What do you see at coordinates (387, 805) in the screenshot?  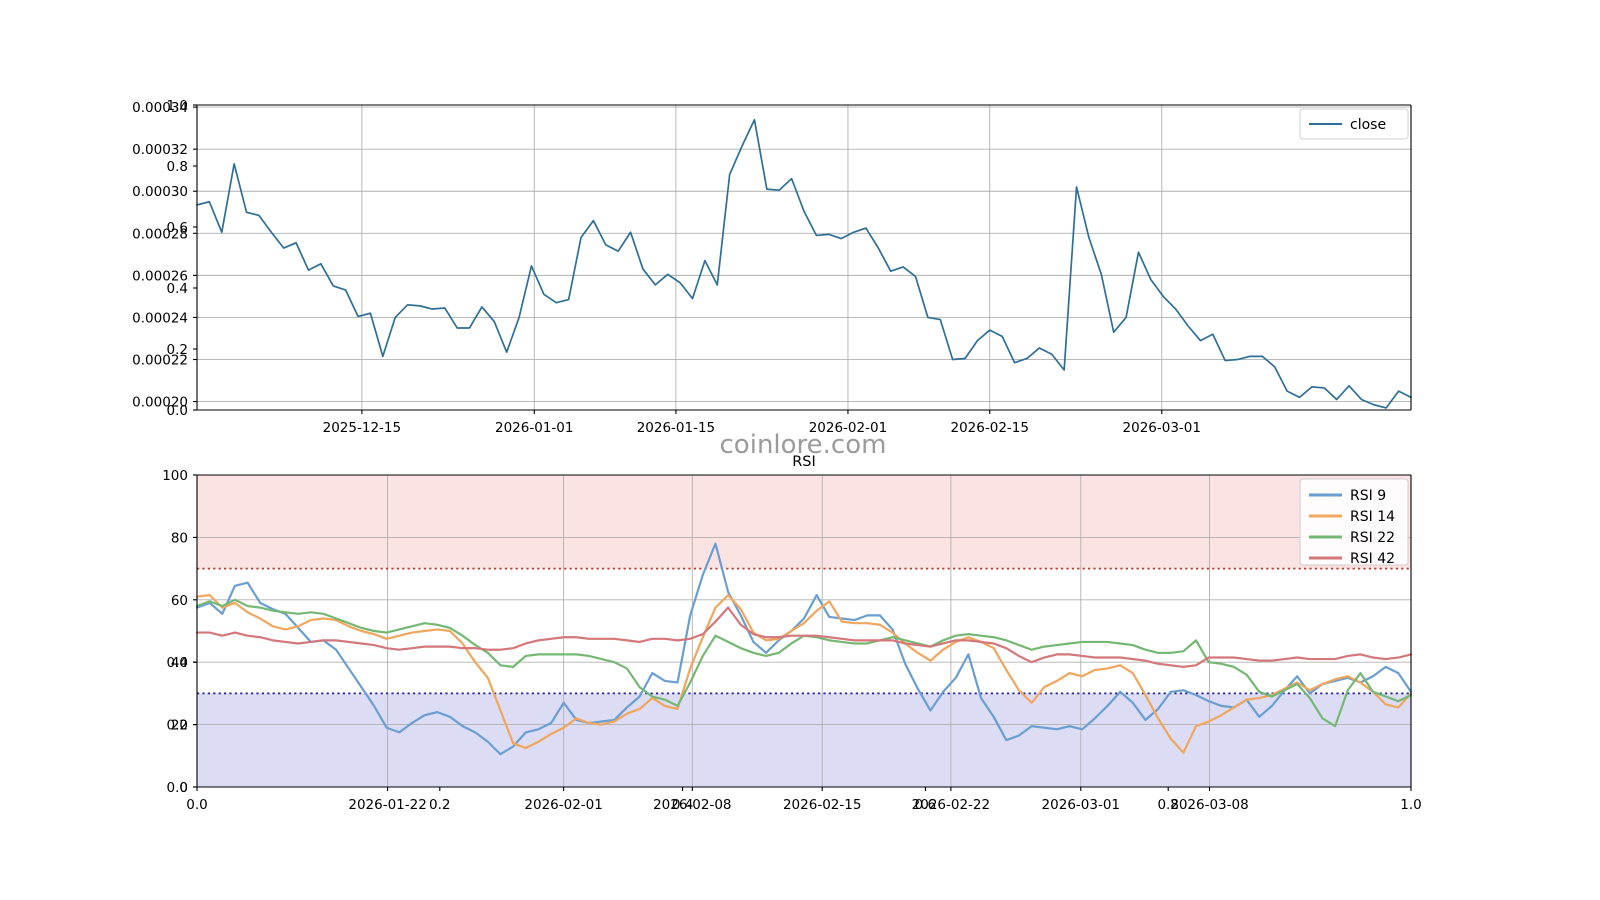 I see `rsi-xtick-label: 2026-01-22` at bounding box center [387, 805].